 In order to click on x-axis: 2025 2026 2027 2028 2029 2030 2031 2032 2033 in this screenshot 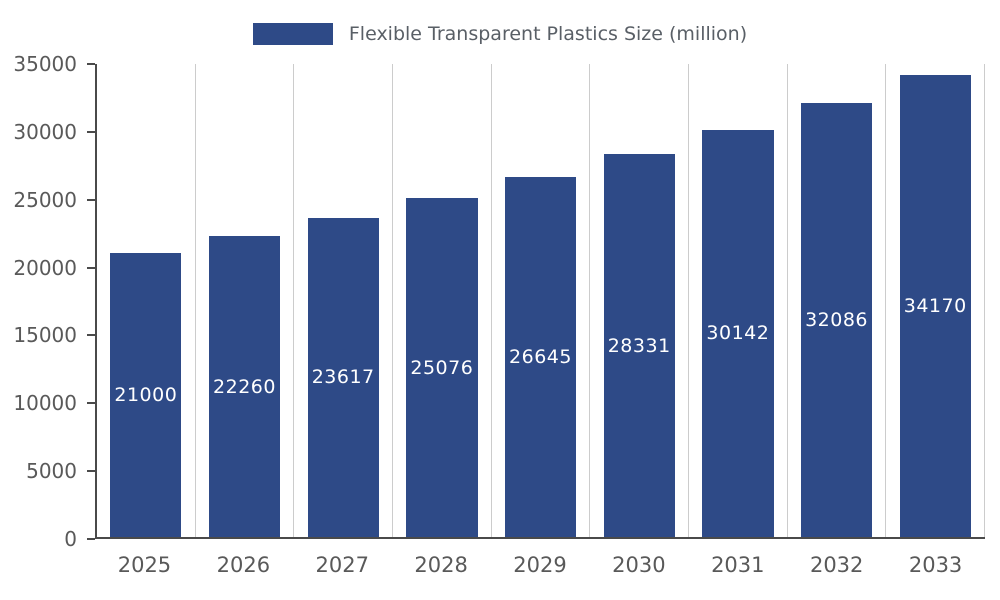, I will do `click(540, 558)`.